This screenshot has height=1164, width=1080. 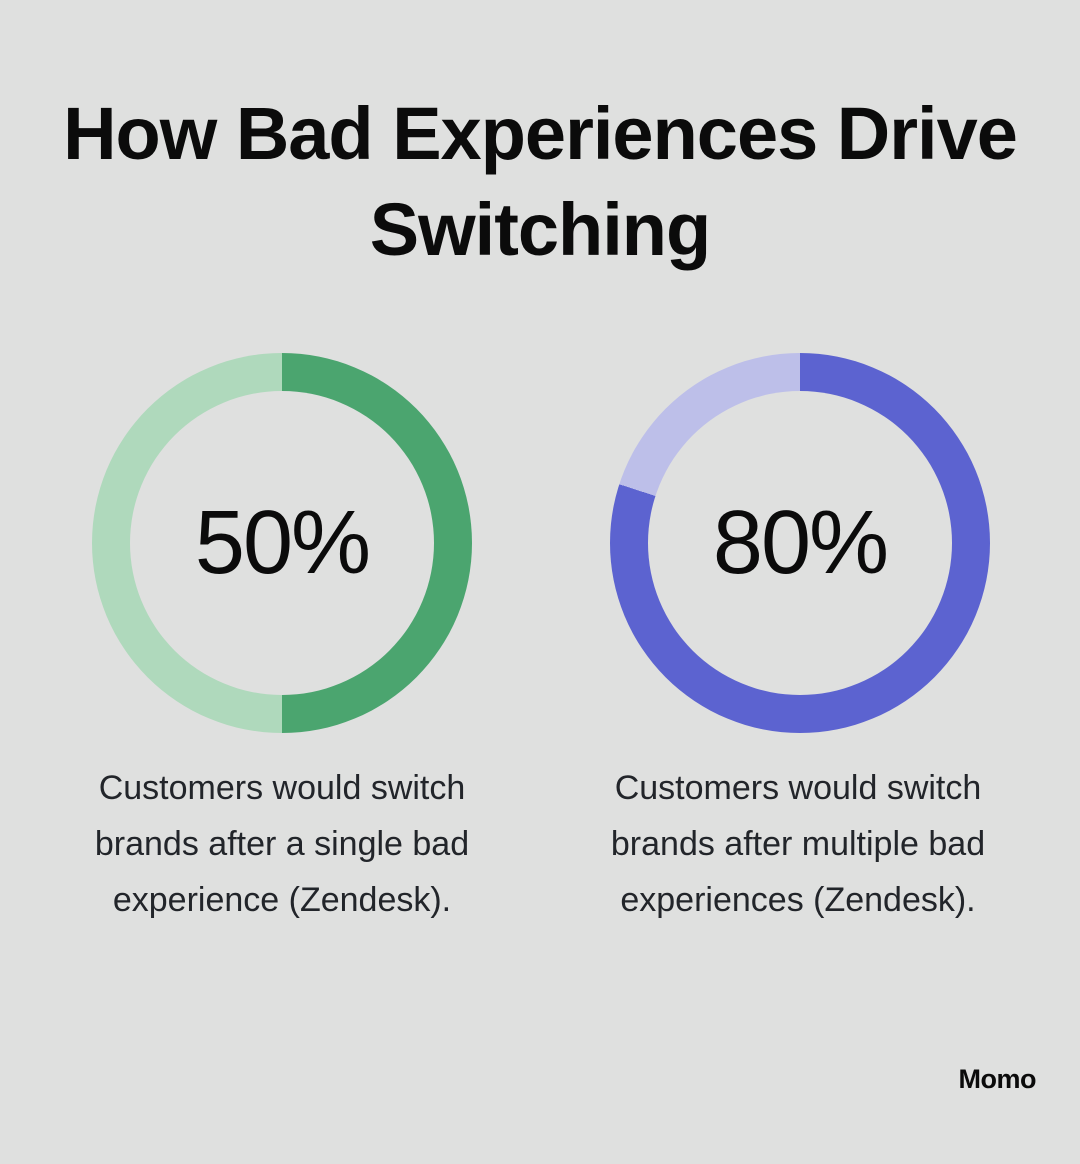 I want to click on donut-chart-single-bad-experience: 50%, so click(x=282, y=543).